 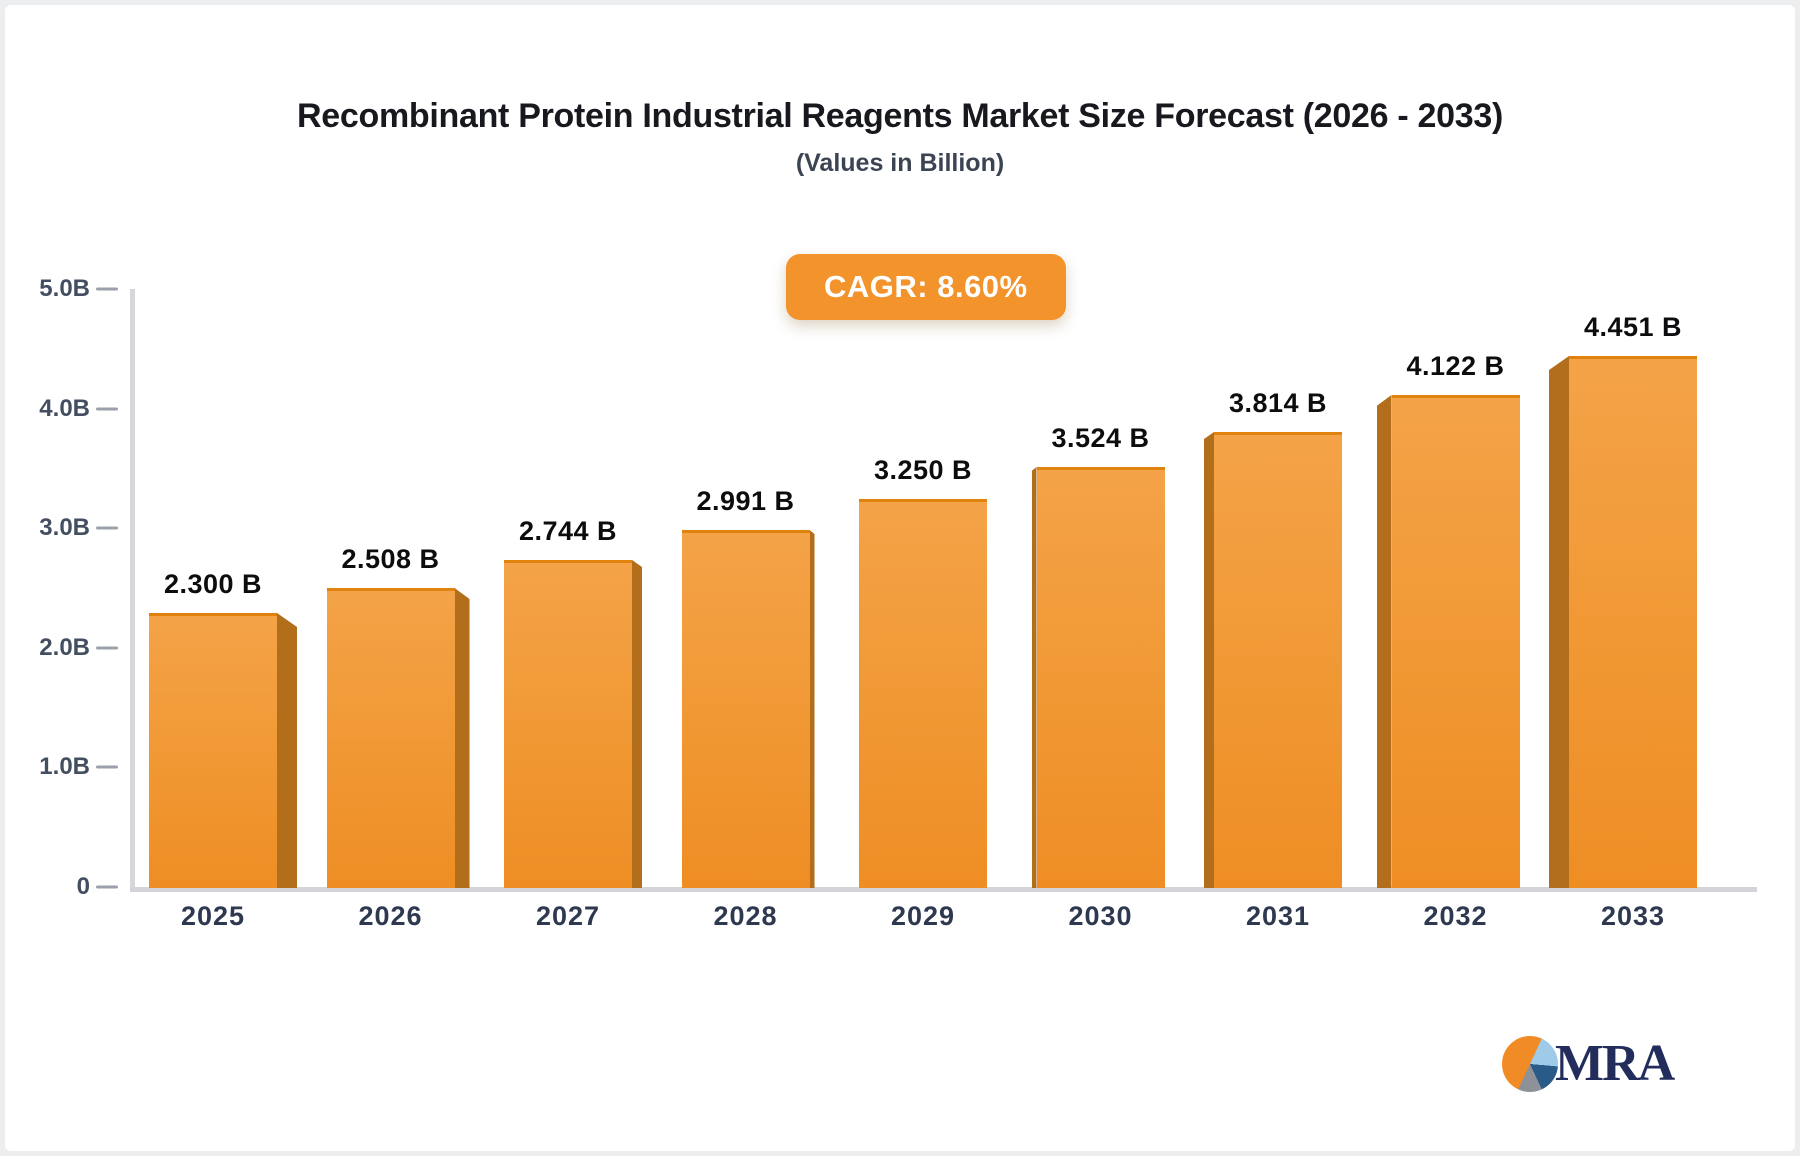 What do you see at coordinates (64, 408) in the screenshot?
I see `y-tick-label: 4.0B` at bounding box center [64, 408].